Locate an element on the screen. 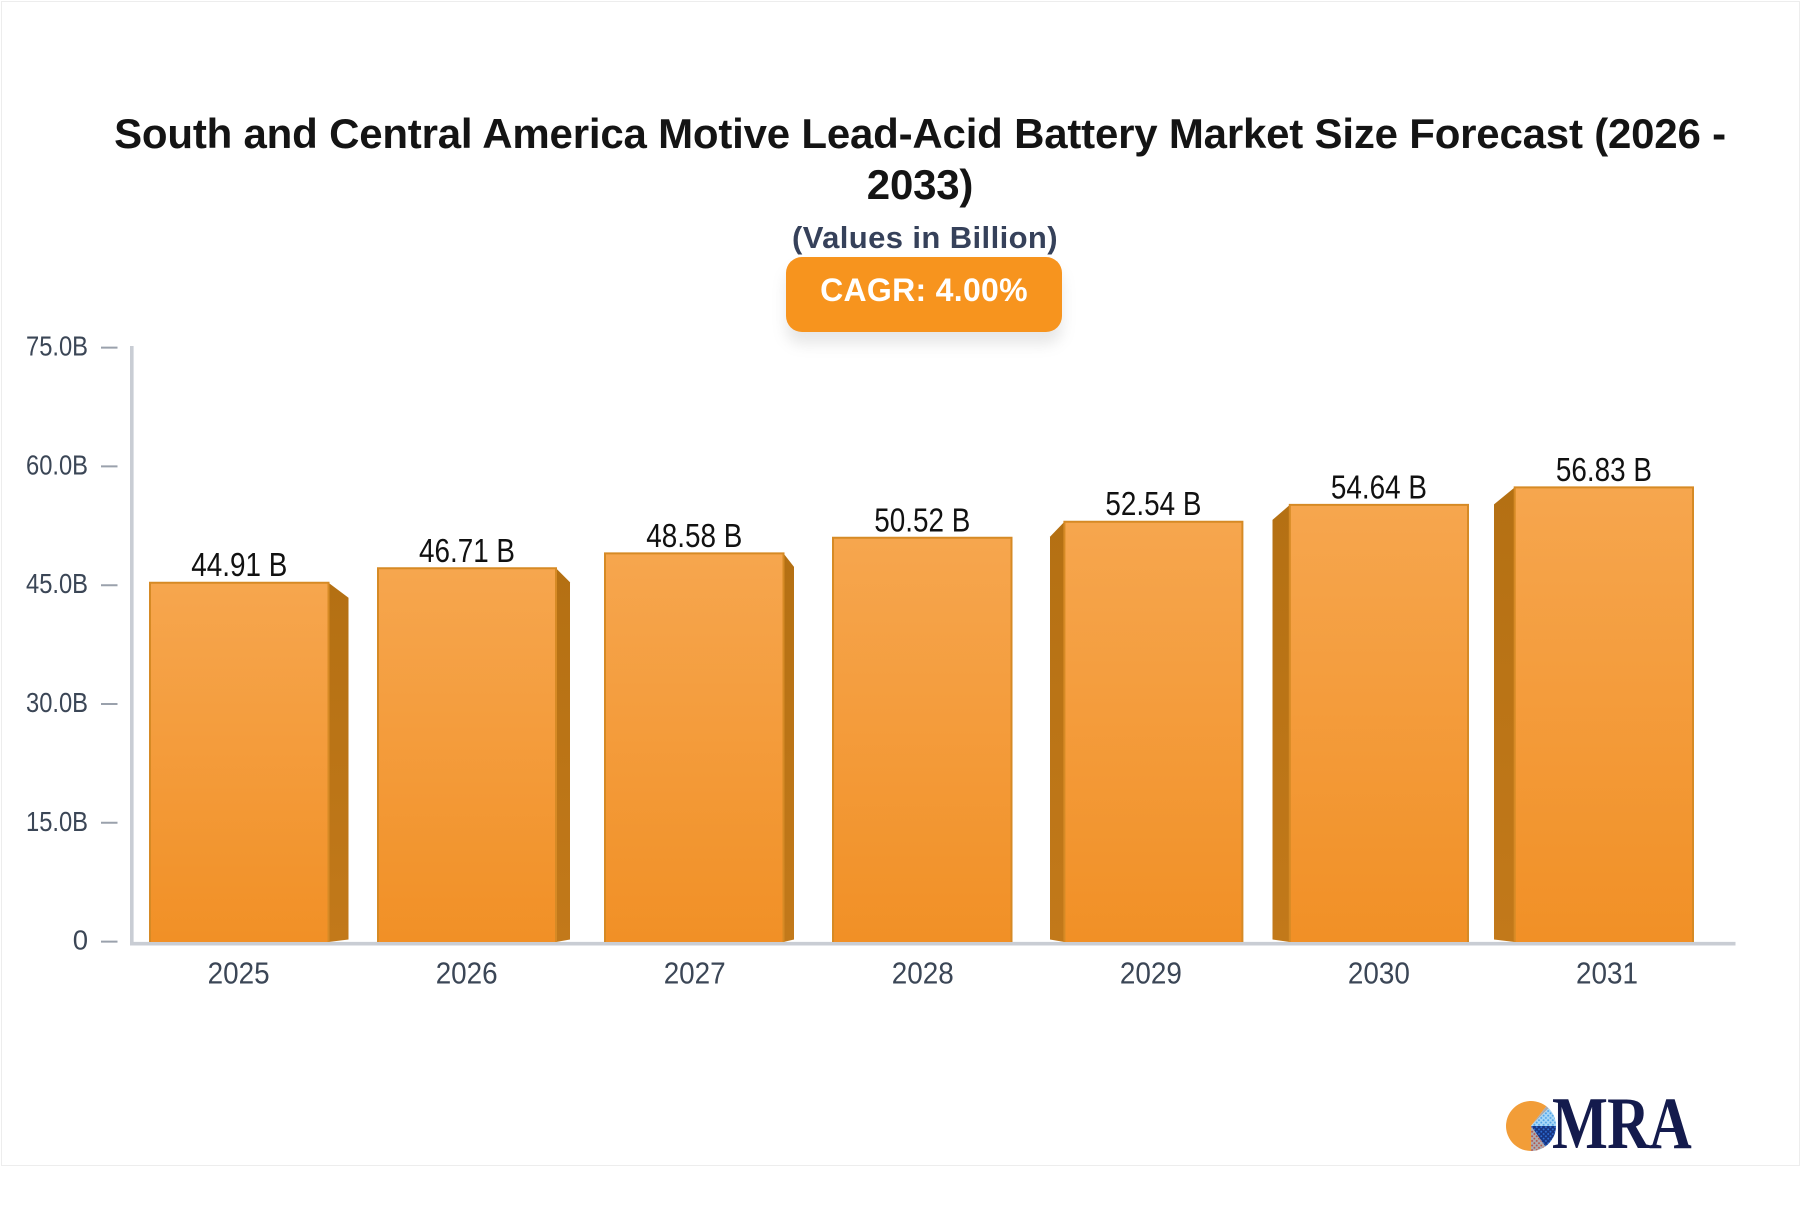 The height and width of the screenshot is (1212, 1800). svg-text: 30.0B is located at coordinates (57, 702).